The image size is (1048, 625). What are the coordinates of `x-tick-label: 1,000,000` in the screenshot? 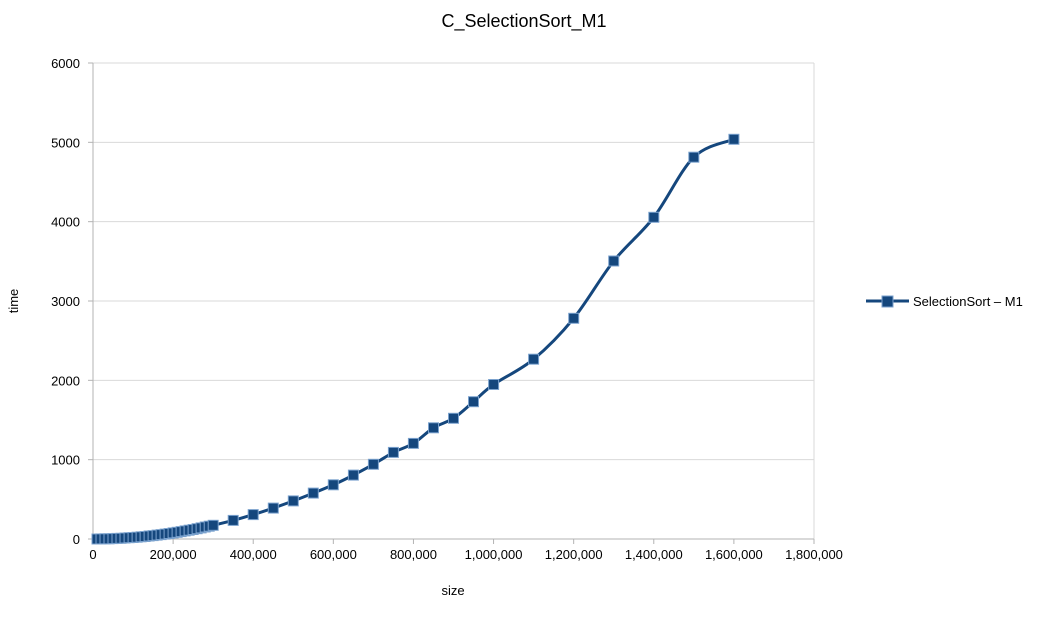 It's located at (494, 554).